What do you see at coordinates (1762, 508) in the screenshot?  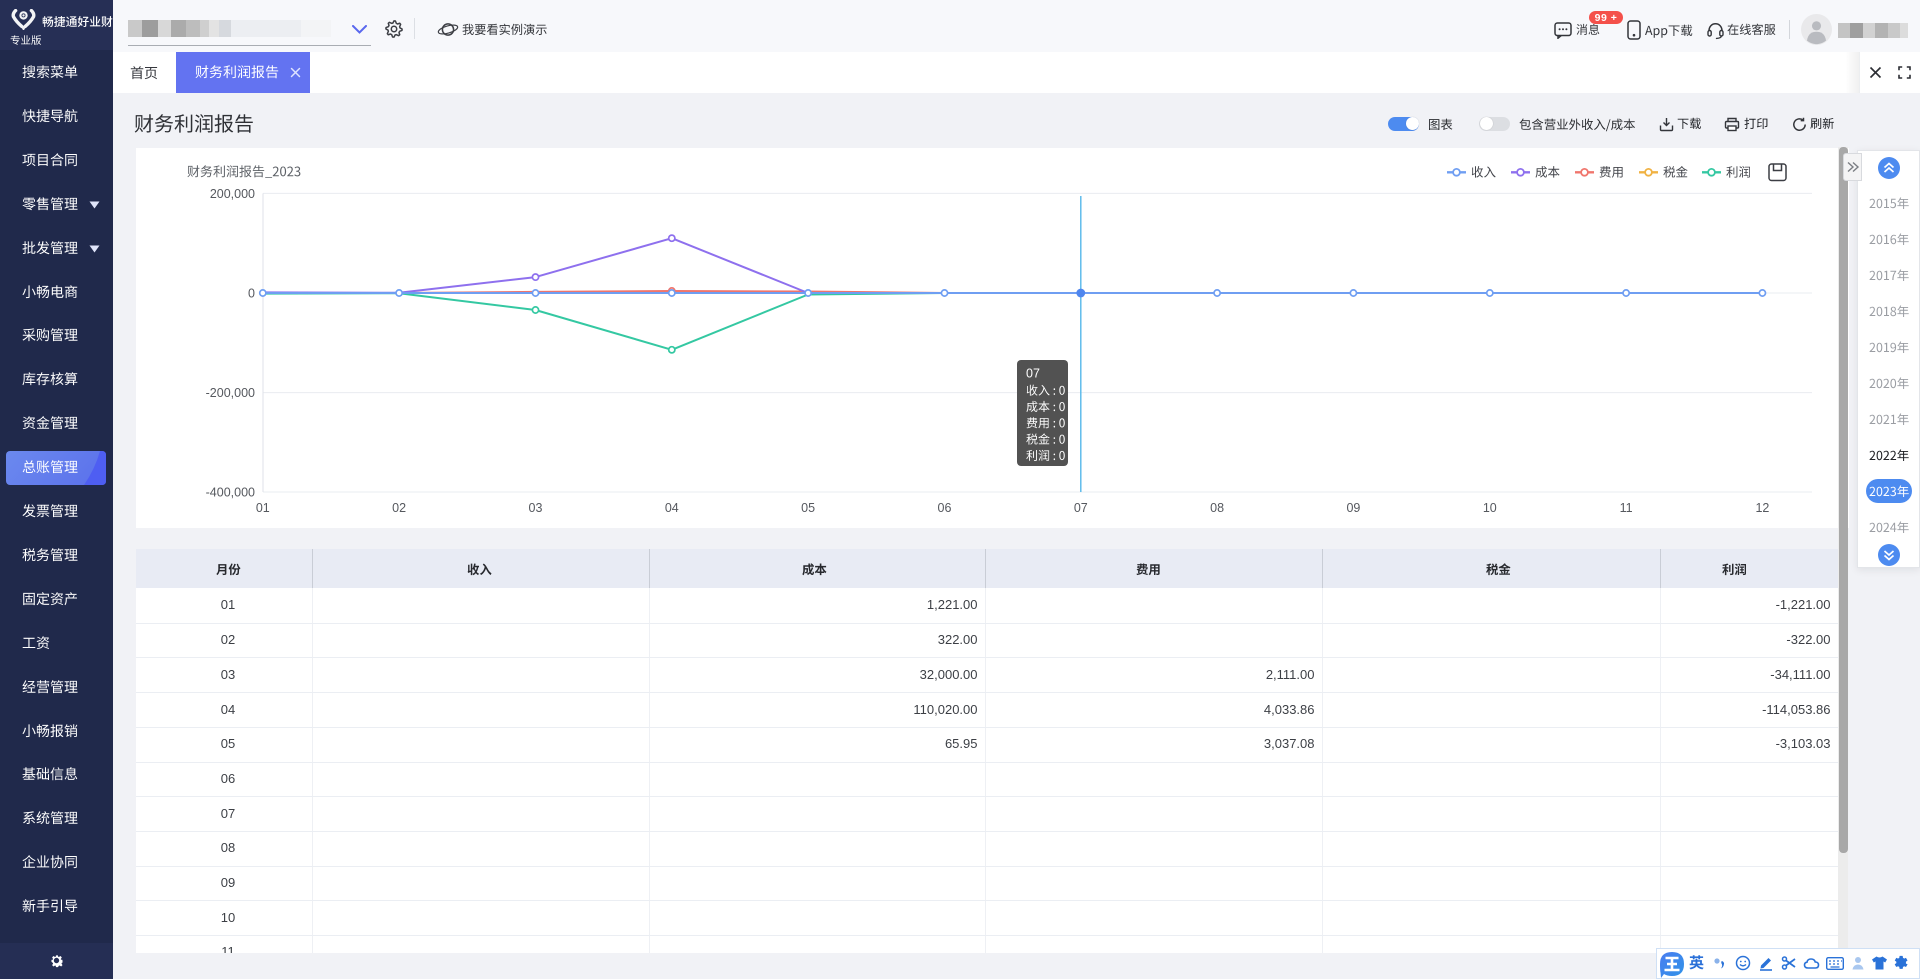 I see `svg-text: 12` at bounding box center [1762, 508].